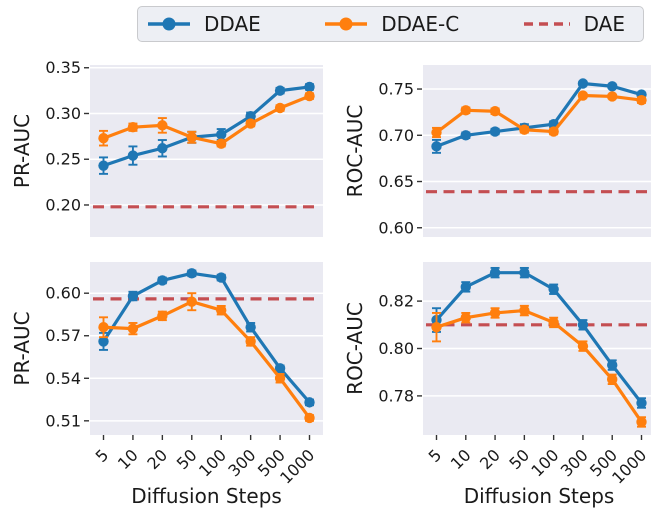 The height and width of the screenshot is (519, 651). I want to click on legend-item-ddae: DDAE, so click(203, 24).